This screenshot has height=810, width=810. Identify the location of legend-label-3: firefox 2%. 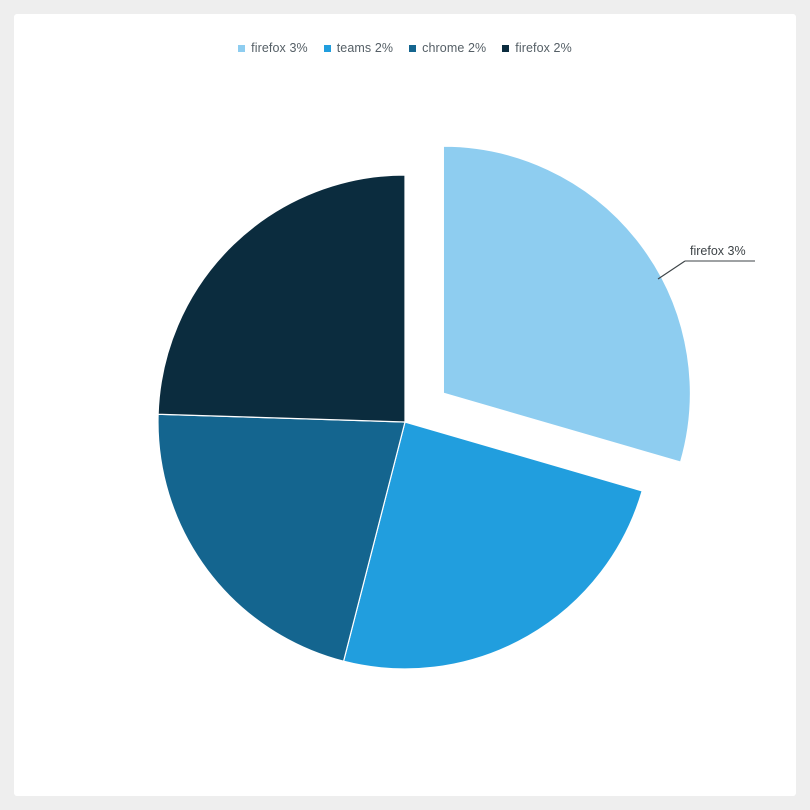
(543, 48).